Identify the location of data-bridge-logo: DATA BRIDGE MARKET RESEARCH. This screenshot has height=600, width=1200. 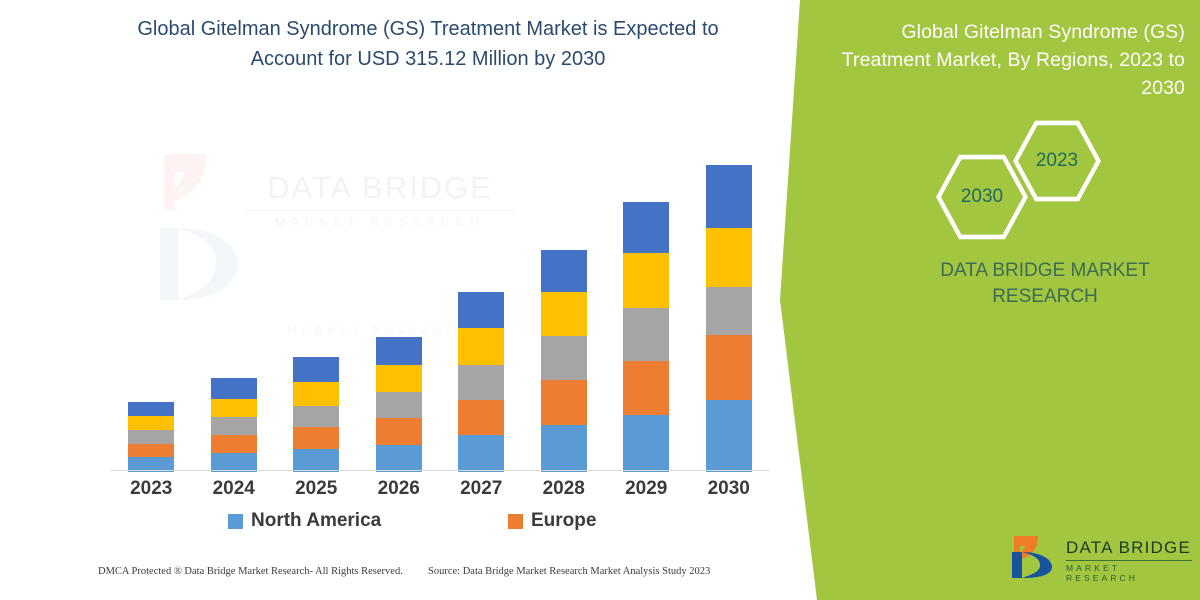
(1101, 558).